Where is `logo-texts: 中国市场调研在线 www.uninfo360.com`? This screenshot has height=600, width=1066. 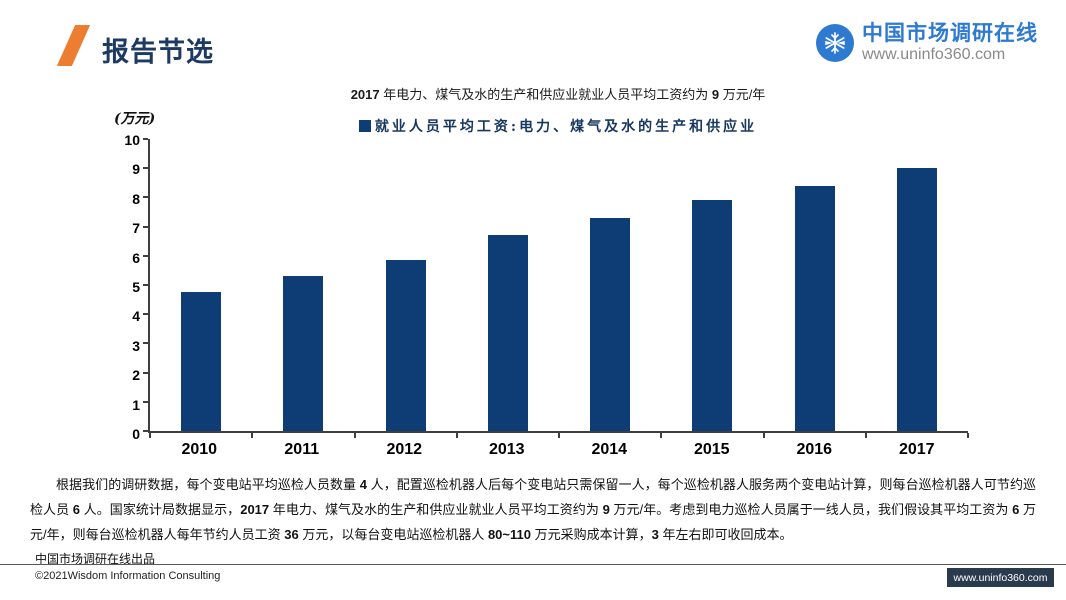 logo-texts: 中国市场调研在线 www.uninfo360.com is located at coordinates (950, 43).